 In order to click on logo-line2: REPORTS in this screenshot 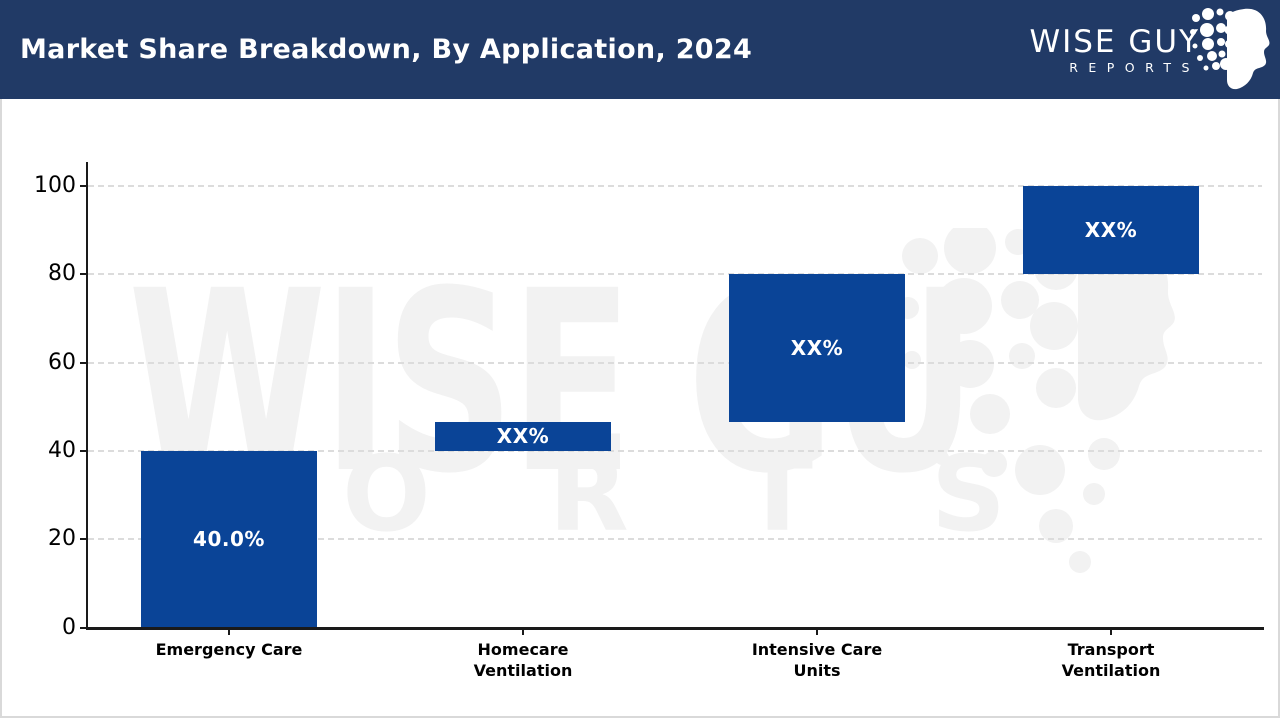, I will do `click(1134, 67)`.